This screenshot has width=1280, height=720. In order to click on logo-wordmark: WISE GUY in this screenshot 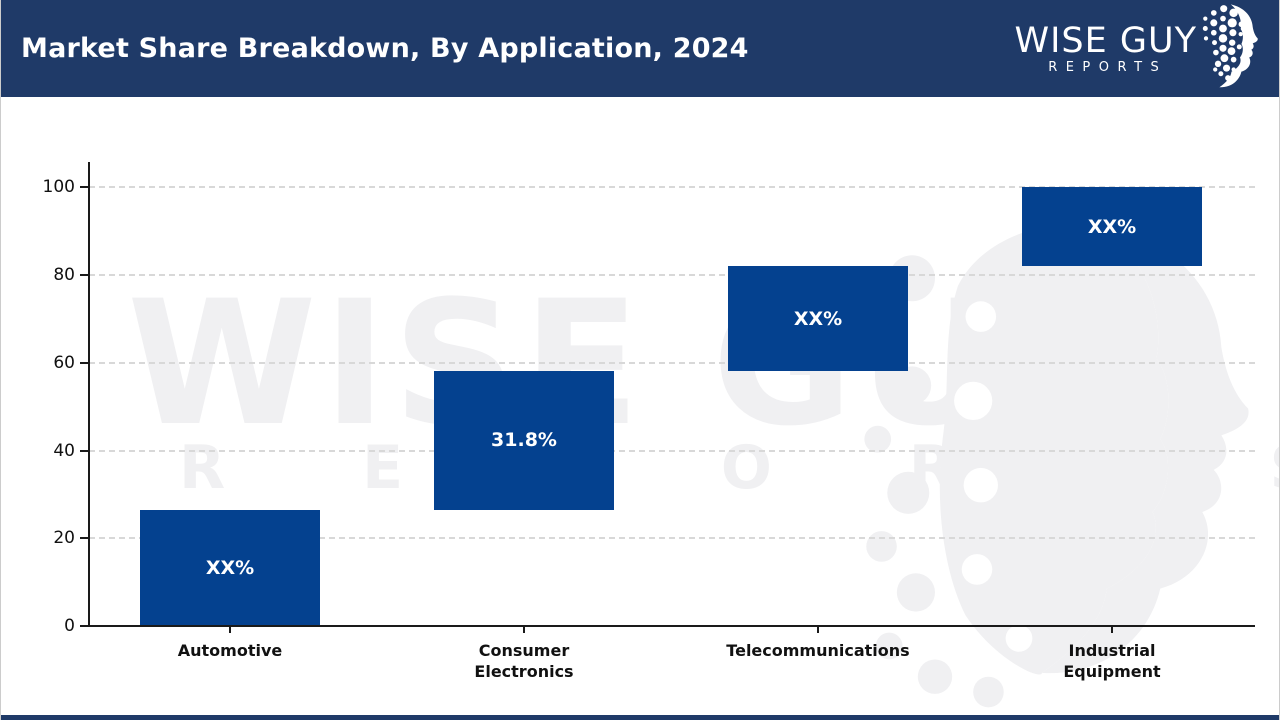, I will do `click(1105, 40)`.